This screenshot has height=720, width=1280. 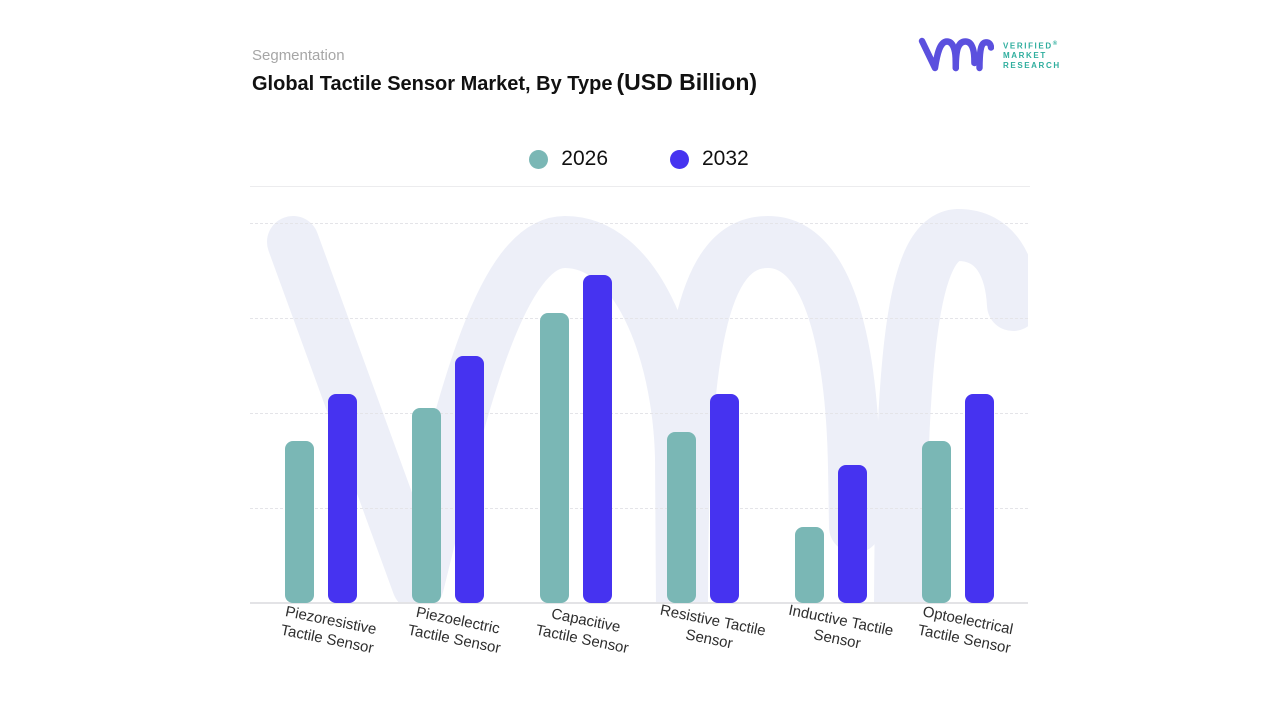 I want to click on legend-swatch-2026, so click(x=539, y=159).